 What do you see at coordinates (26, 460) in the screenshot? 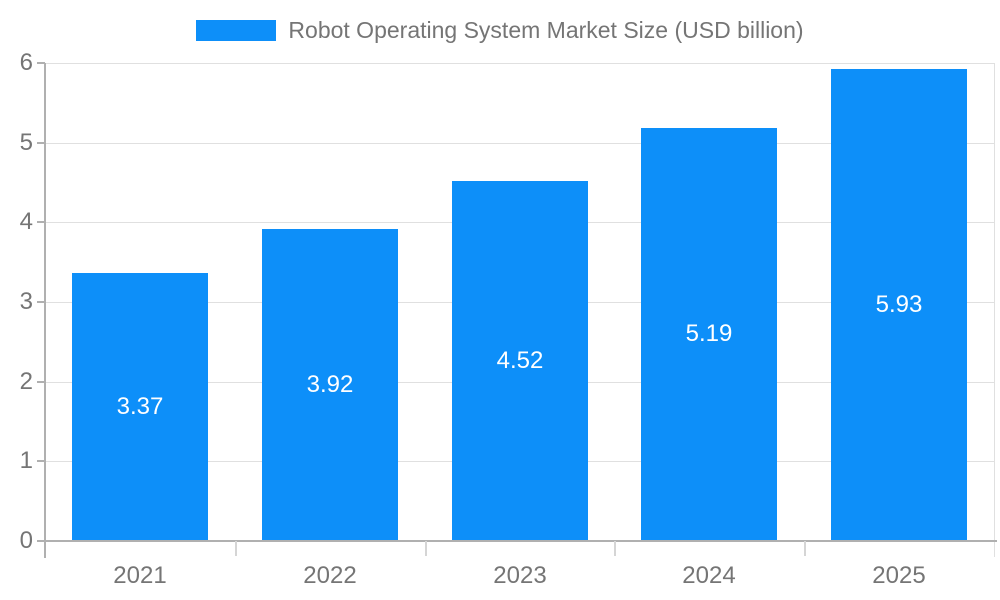
I see `y-tick-label: 1` at bounding box center [26, 460].